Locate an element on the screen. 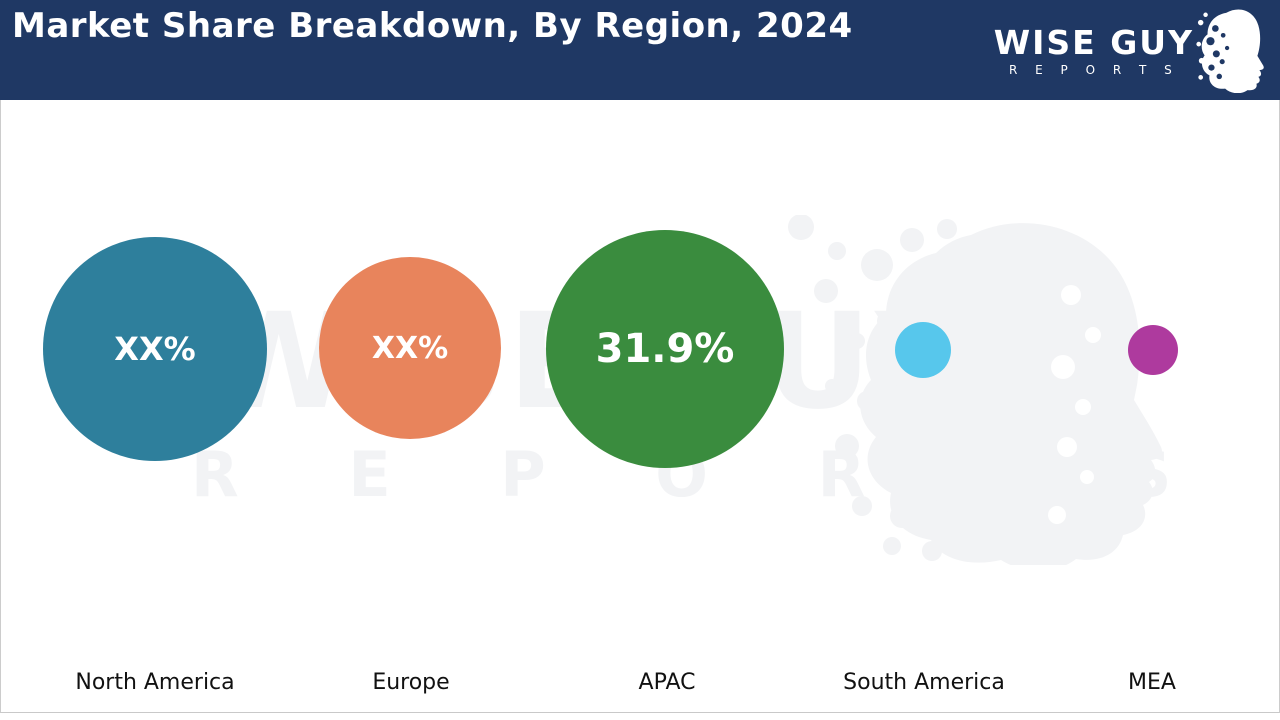 The height and width of the screenshot is (720, 1280). category-label-europe: Europe is located at coordinates (411, 682).